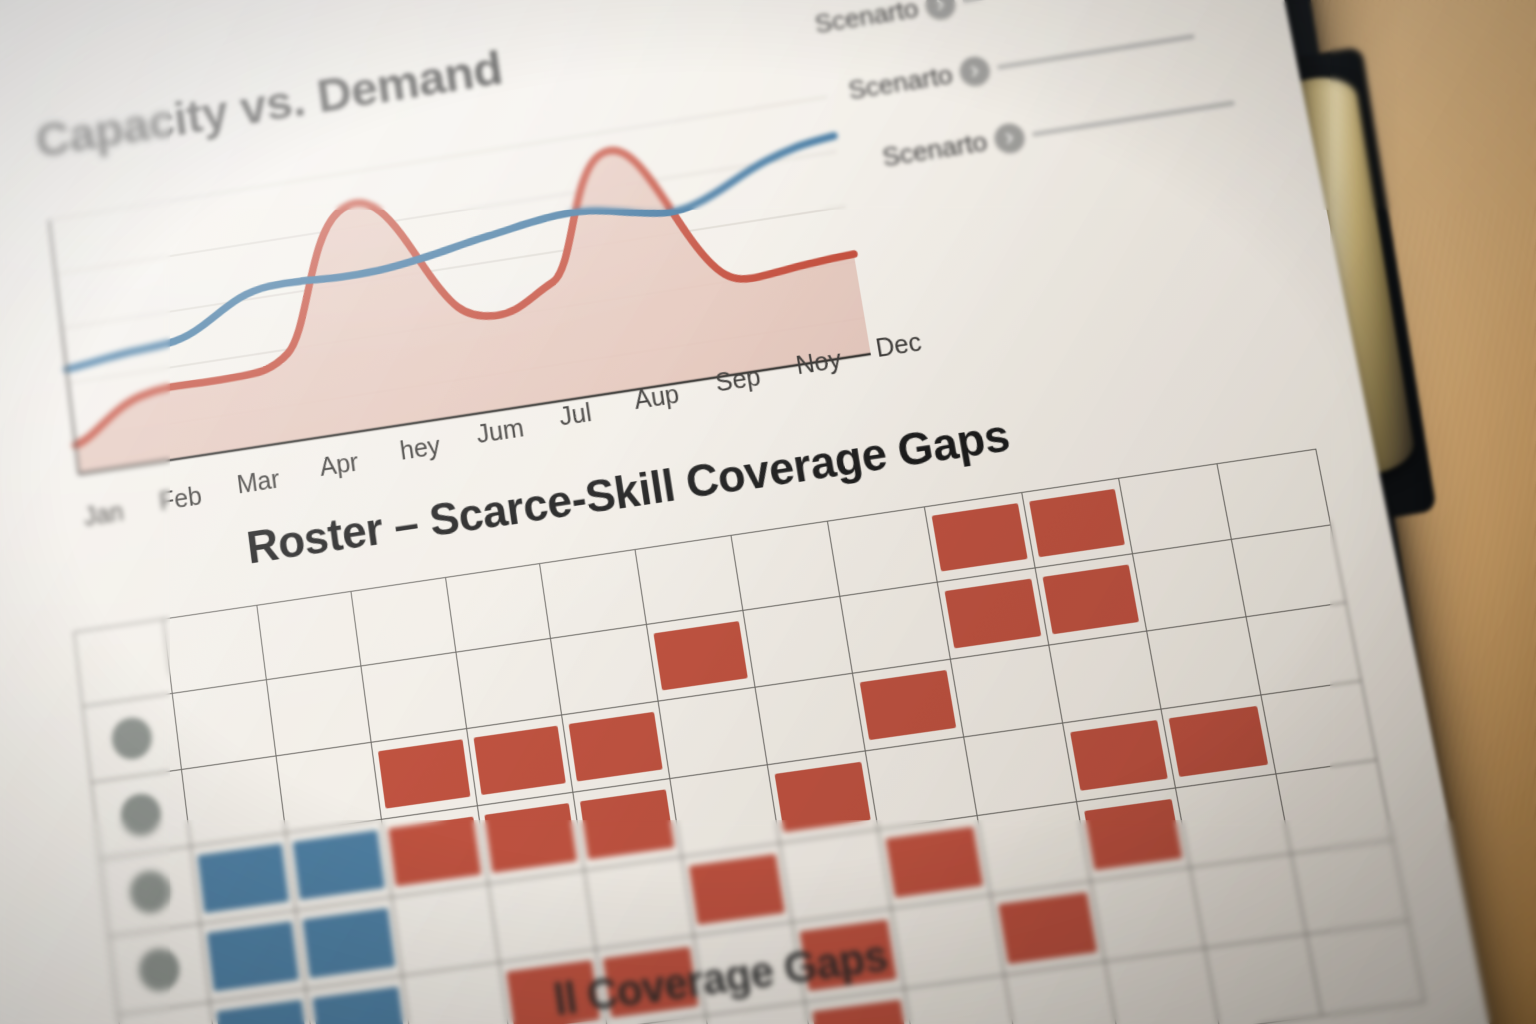 The image size is (1536, 1024). I want to click on scenario-slider-2-track, so click(1095, 51).